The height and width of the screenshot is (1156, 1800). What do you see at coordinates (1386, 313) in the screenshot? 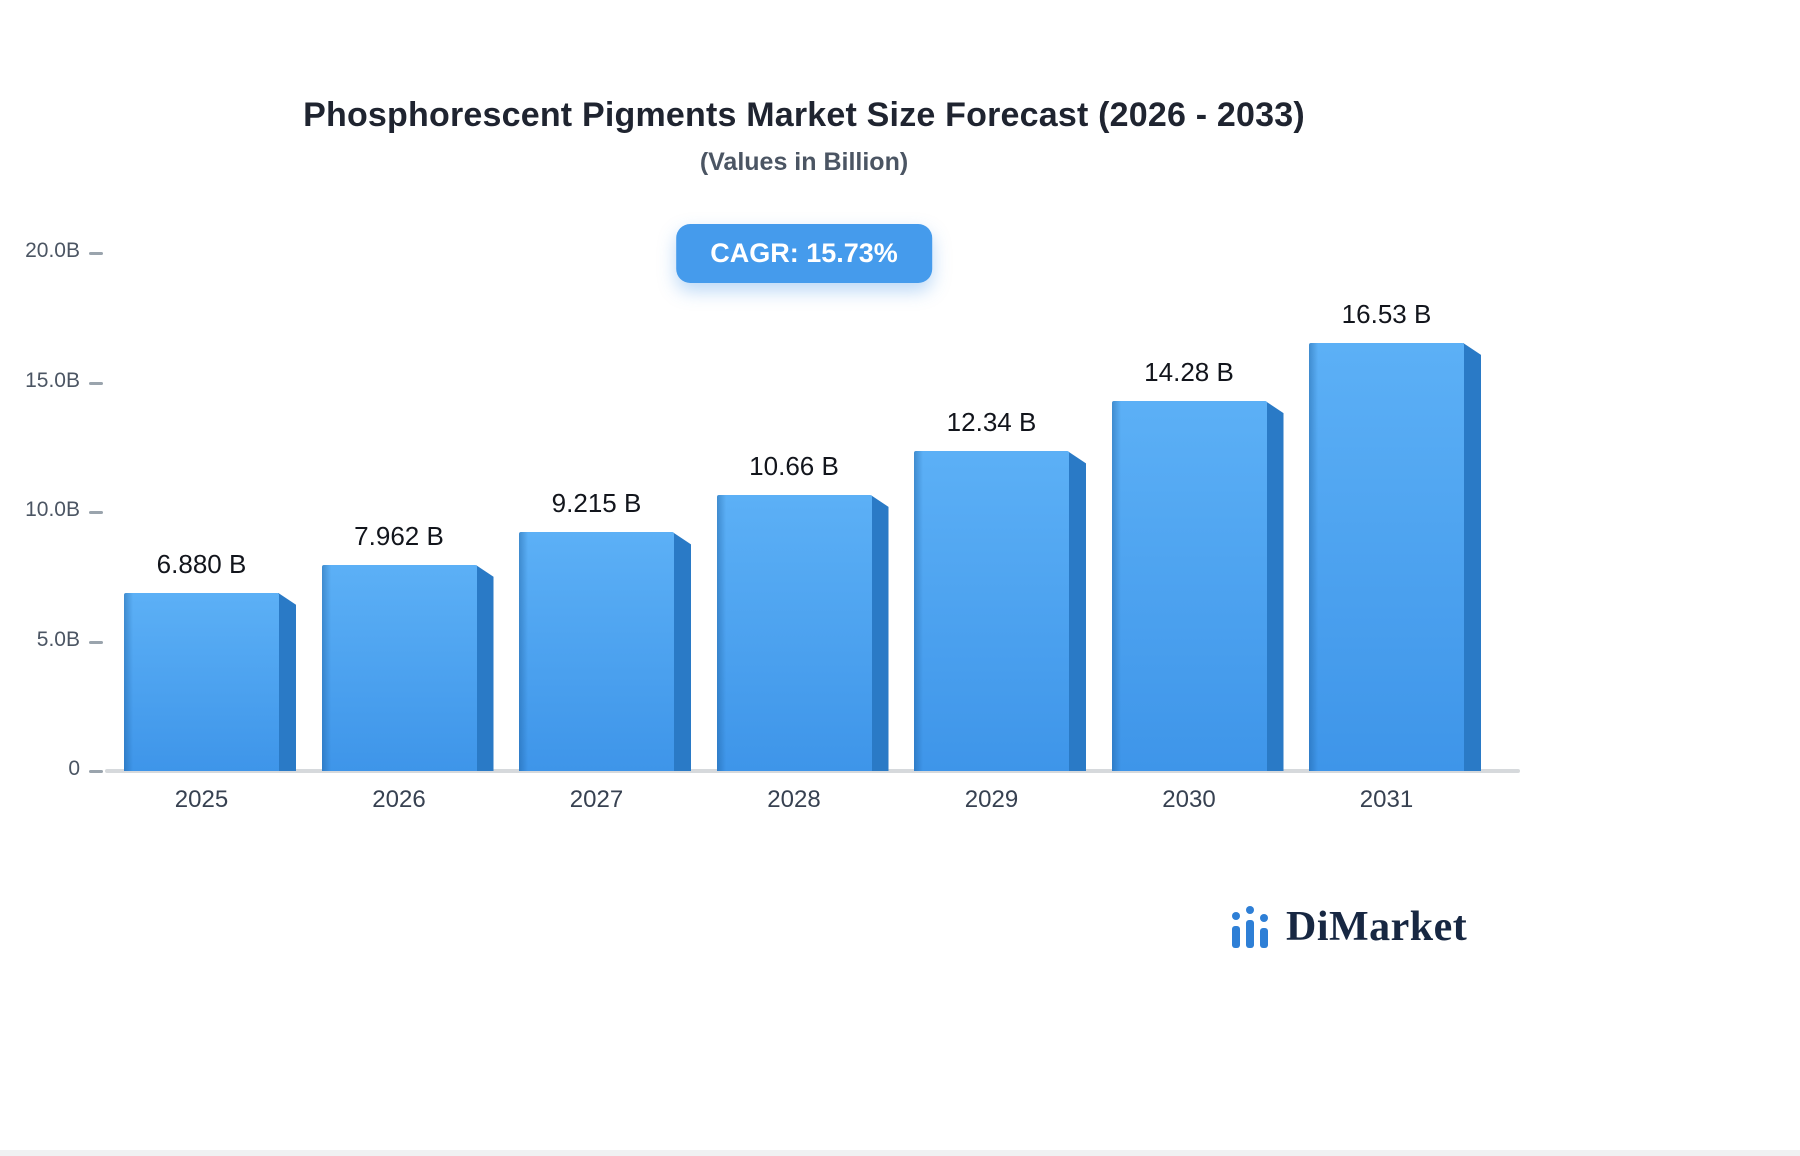
I see `bar-value-label: 16.53 B` at bounding box center [1386, 313].